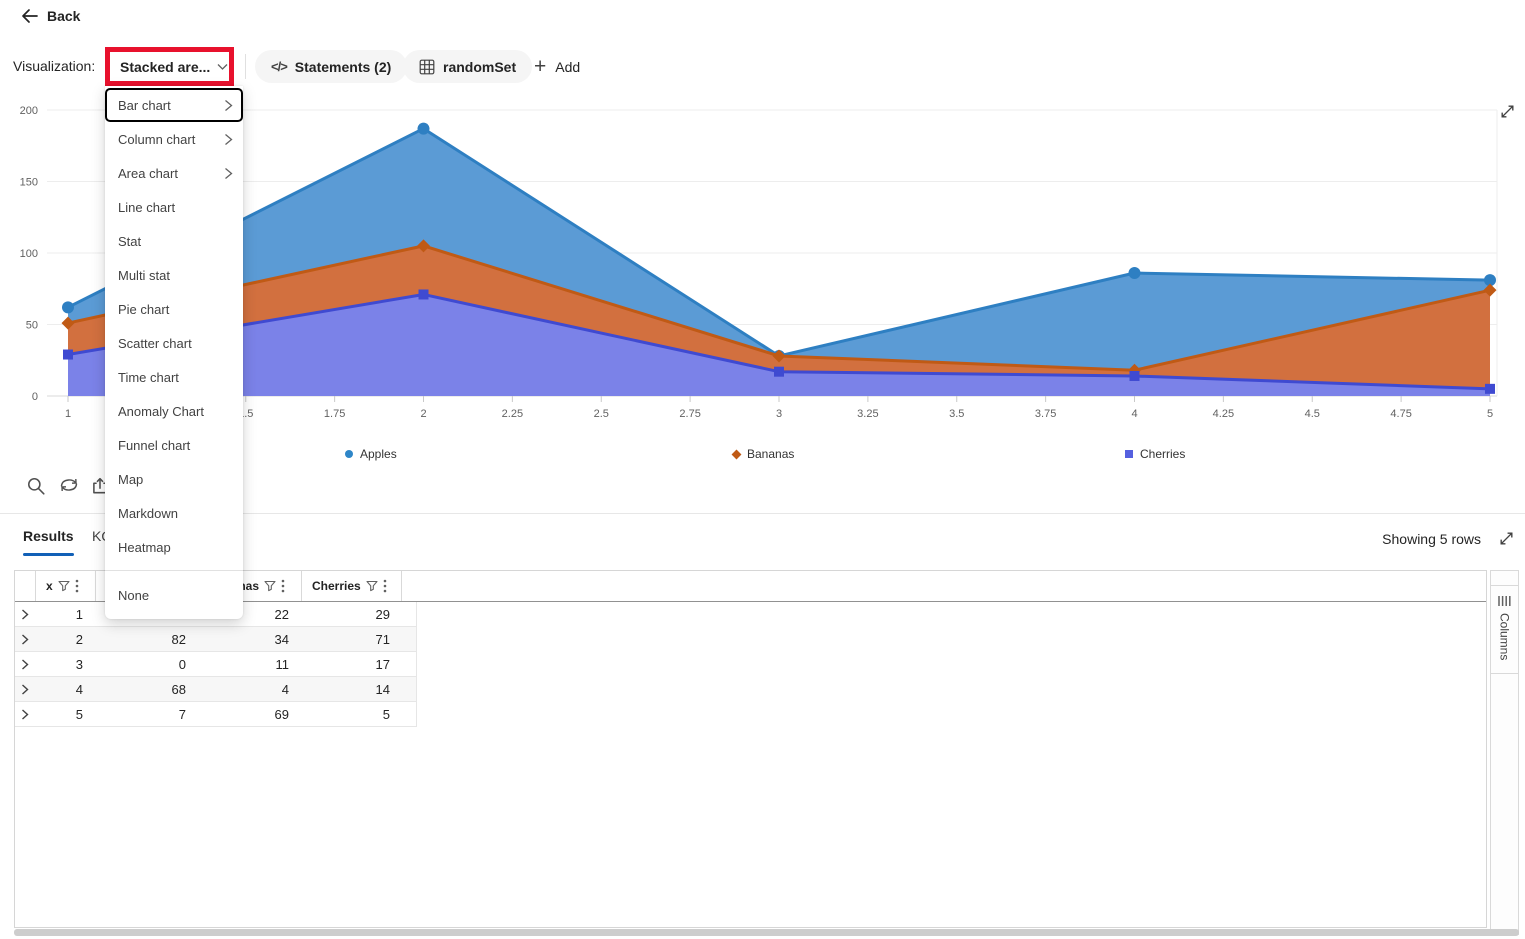  I want to click on menu-item-funnel-chart: Funnel chart, so click(174, 445).